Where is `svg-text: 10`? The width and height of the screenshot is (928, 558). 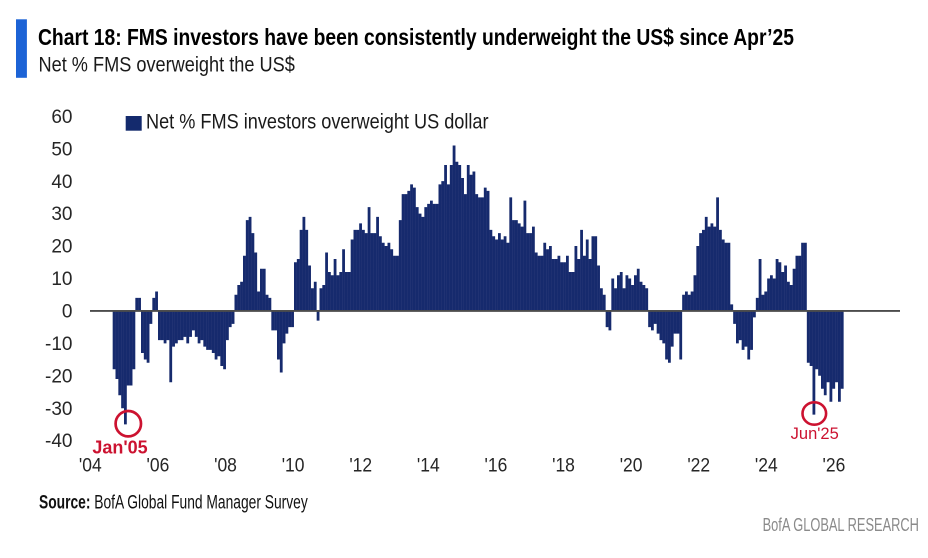 svg-text: 10 is located at coordinates (61, 279).